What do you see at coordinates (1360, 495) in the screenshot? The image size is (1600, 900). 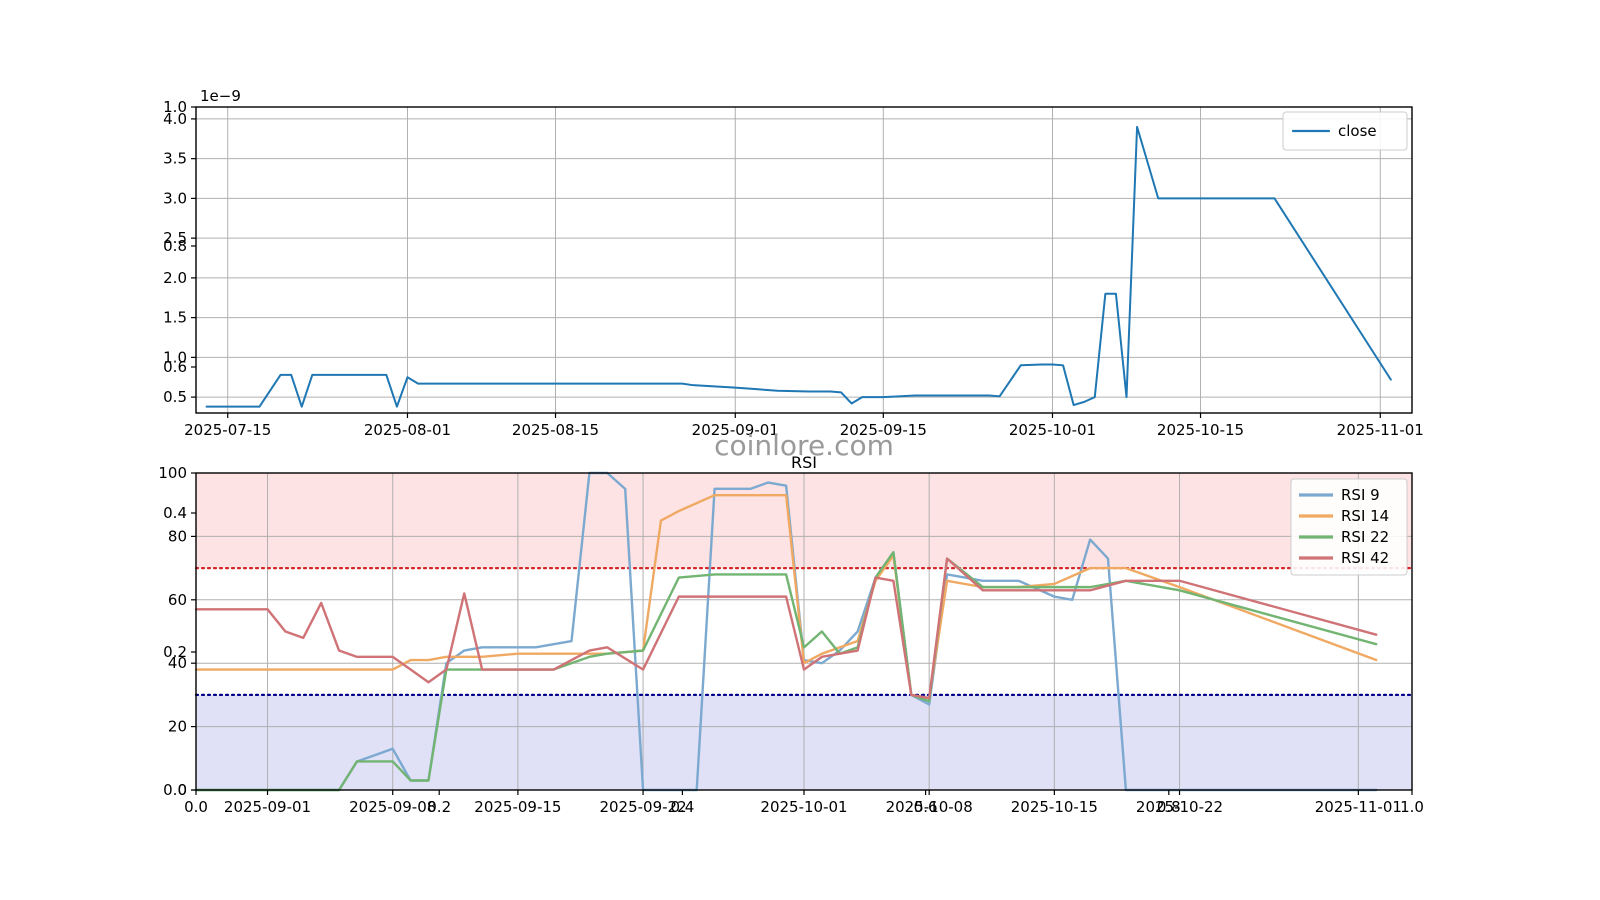 I see `legend-label-RSI-9: RSI 9` at bounding box center [1360, 495].